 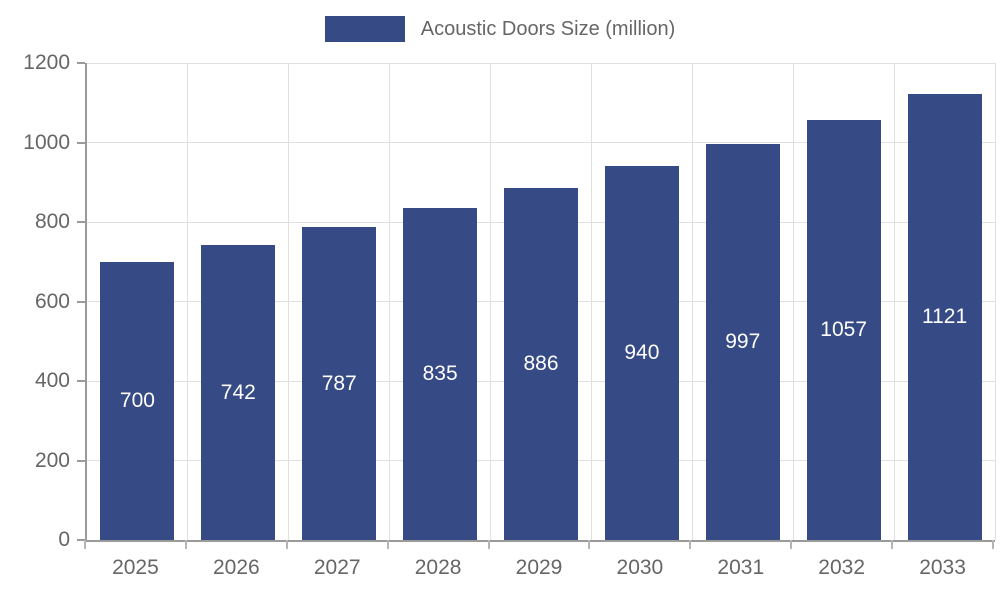 I want to click on x-tick-label: 2033, so click(x=942, y=567).